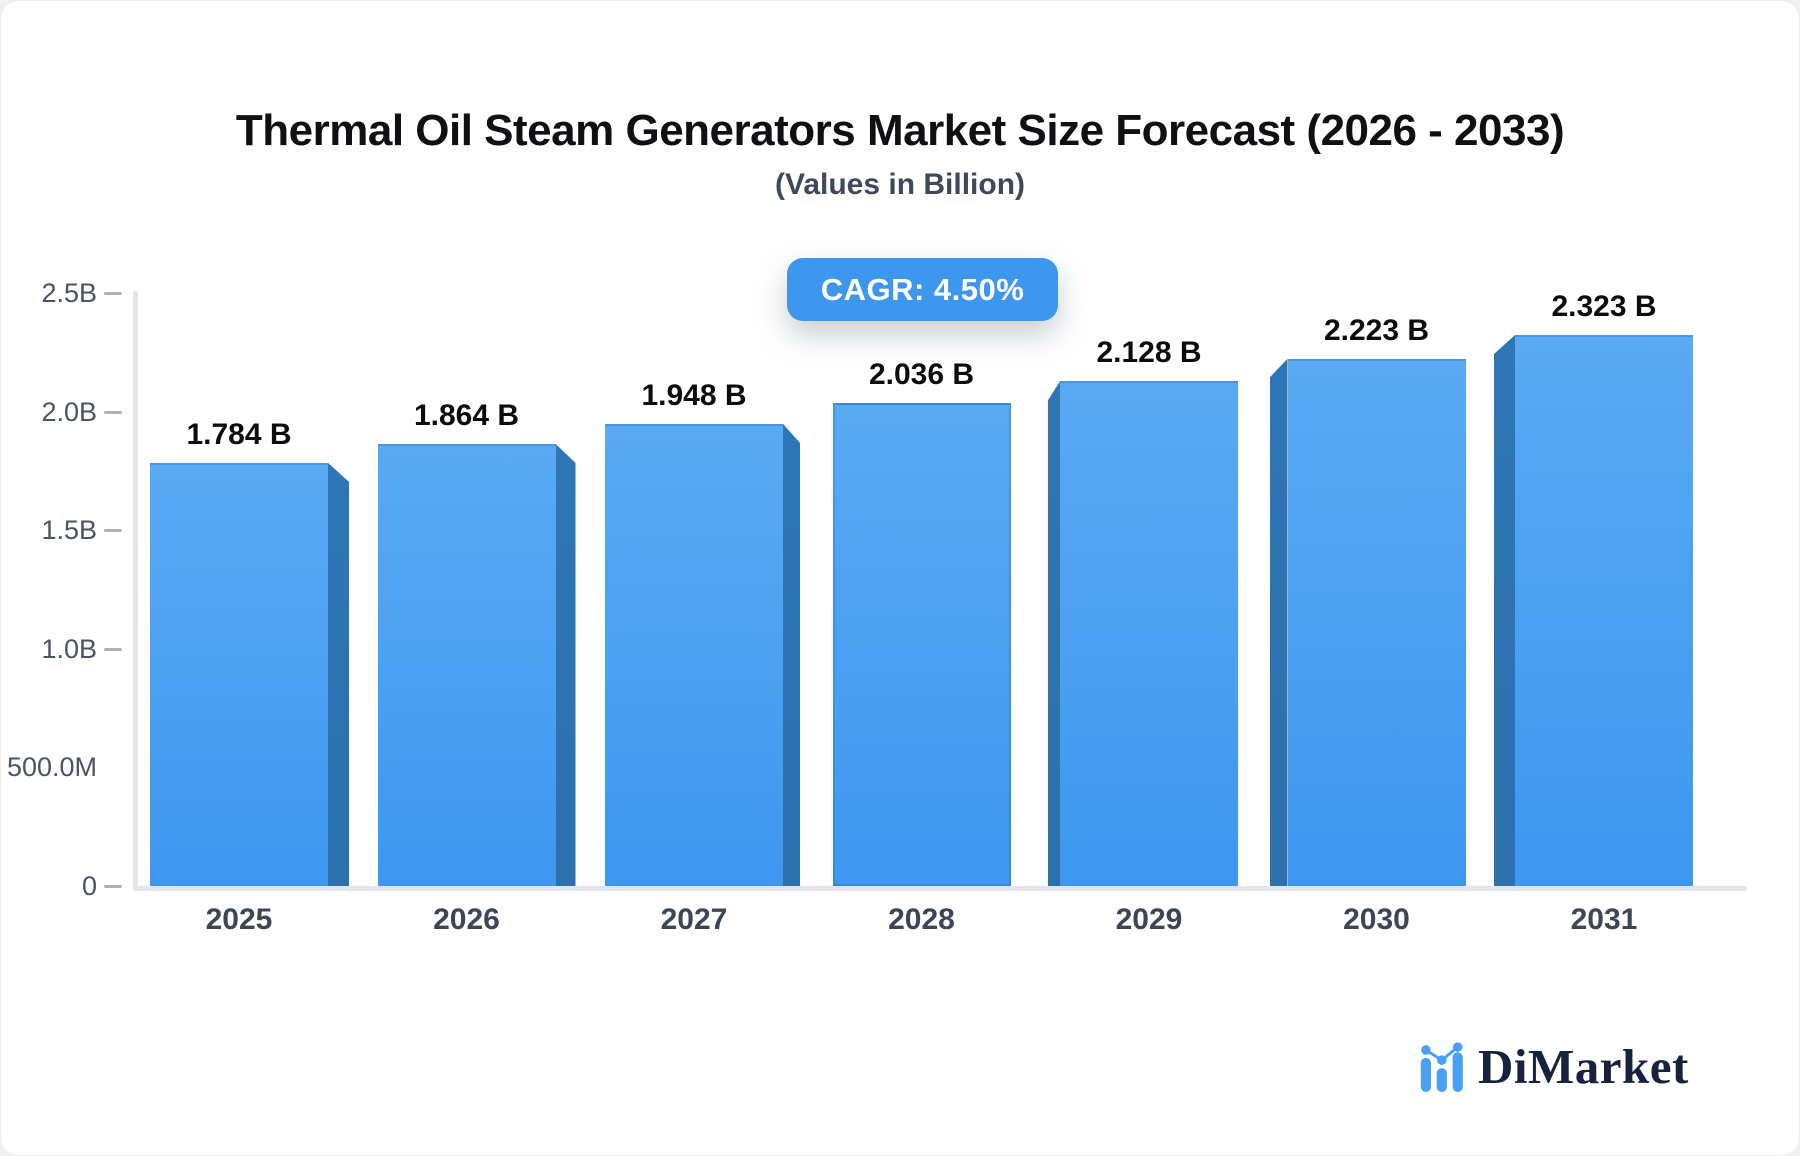 Image resolution: width=1800 pixels, height=1156 pixels. What do you see at coordinates (1604, 919) in the screenshot?
I see `x-axis-tick-label: 2031` at bounding box center [1604, 919].